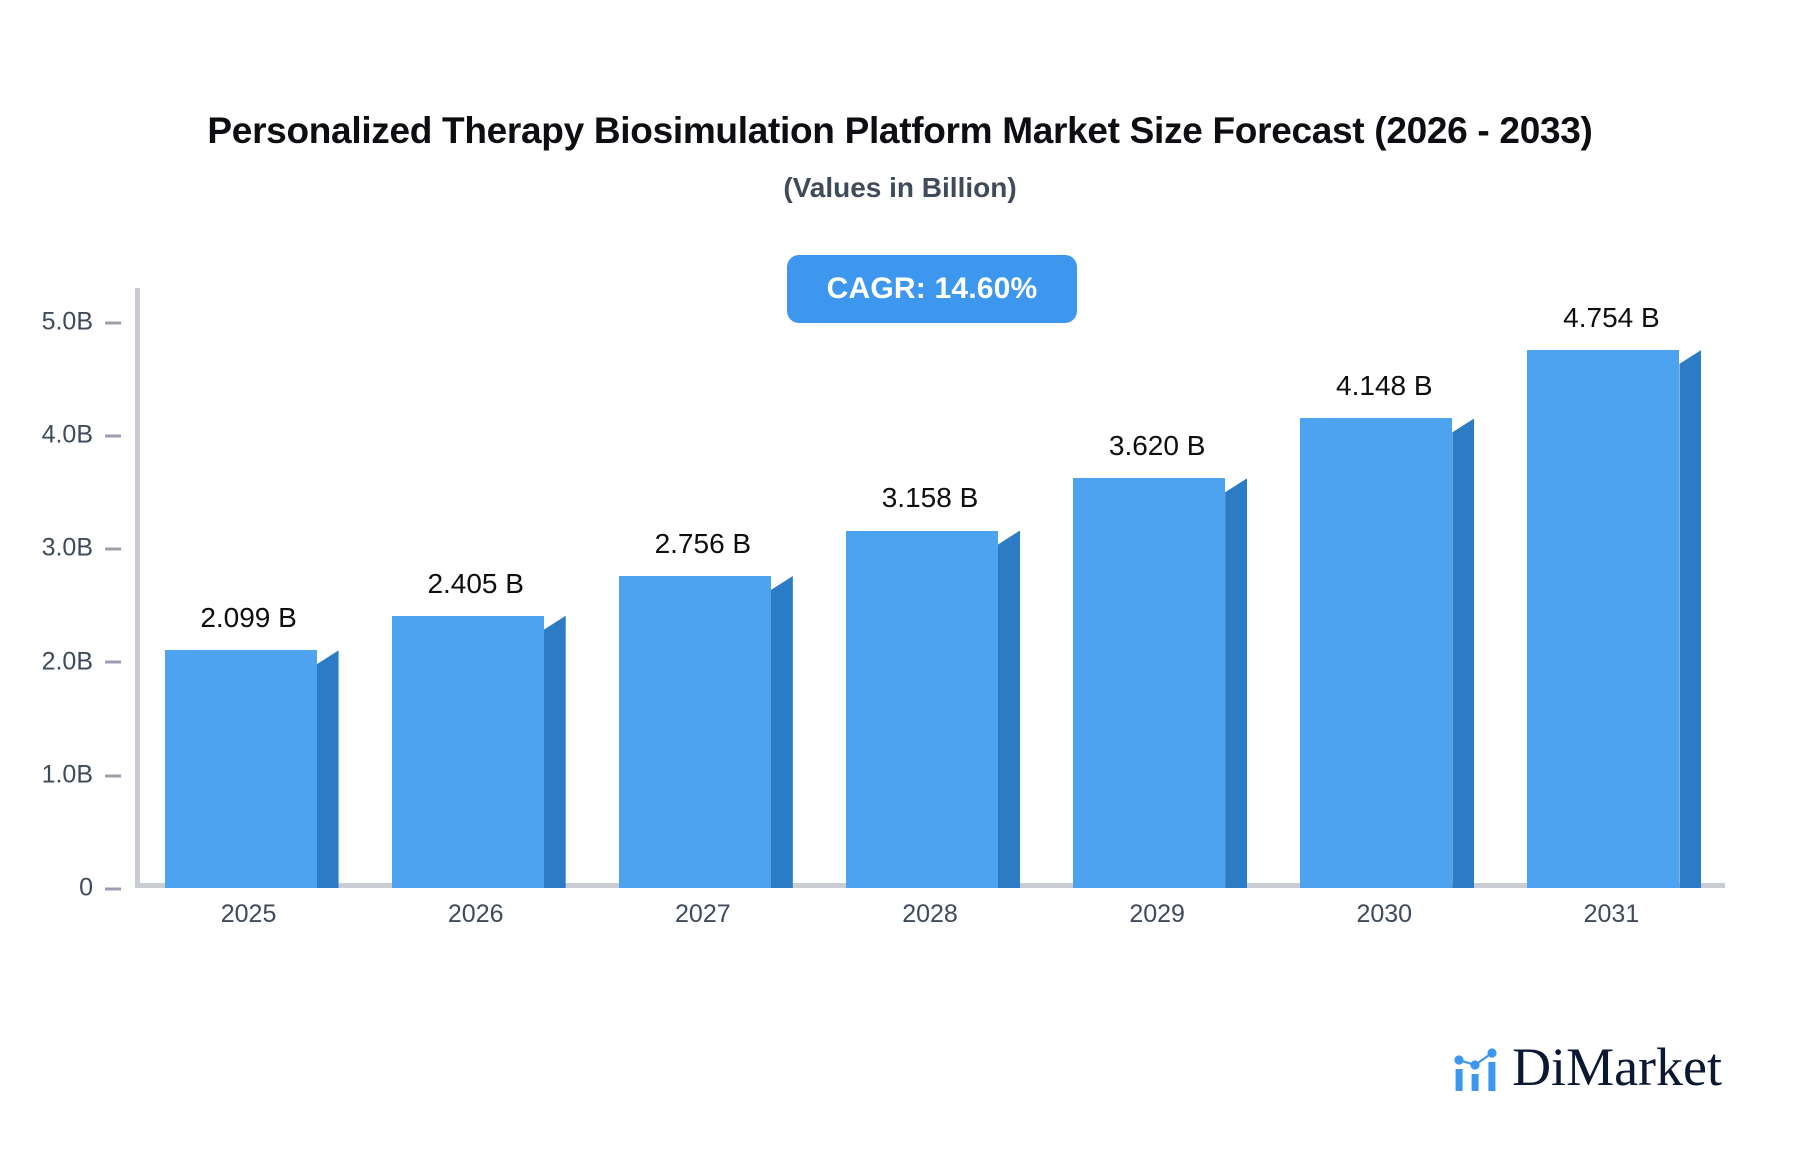 The height and width of the screenshot is (1156, 1800). What do you see at coordinates (1157, 914) in the screenshot?
I see `x-axis-tick-label: 2029` at bounding box center [1157, 914].